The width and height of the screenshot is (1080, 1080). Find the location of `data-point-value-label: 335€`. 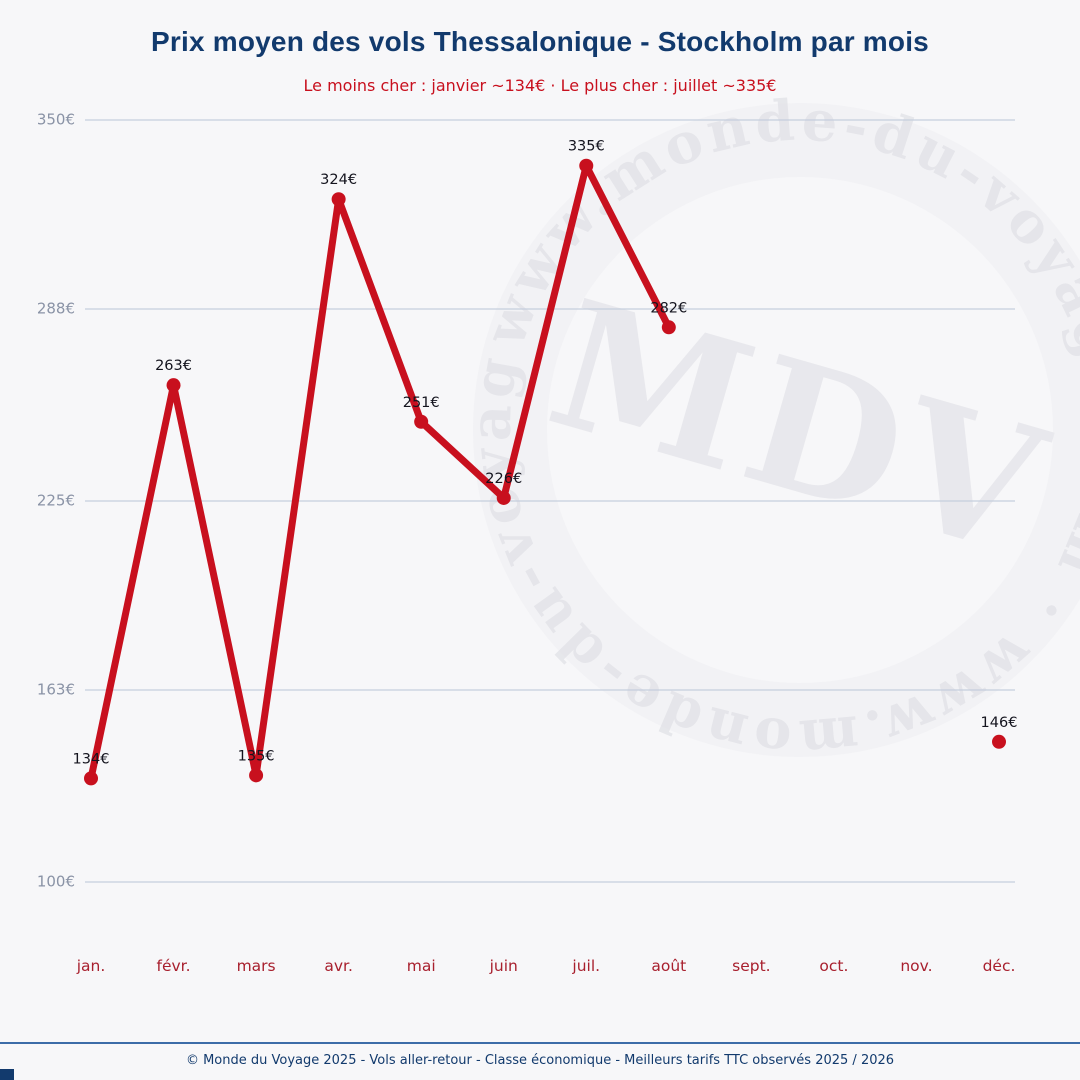

data-point-value-label: 335€ is located at coordinates (586, 147).